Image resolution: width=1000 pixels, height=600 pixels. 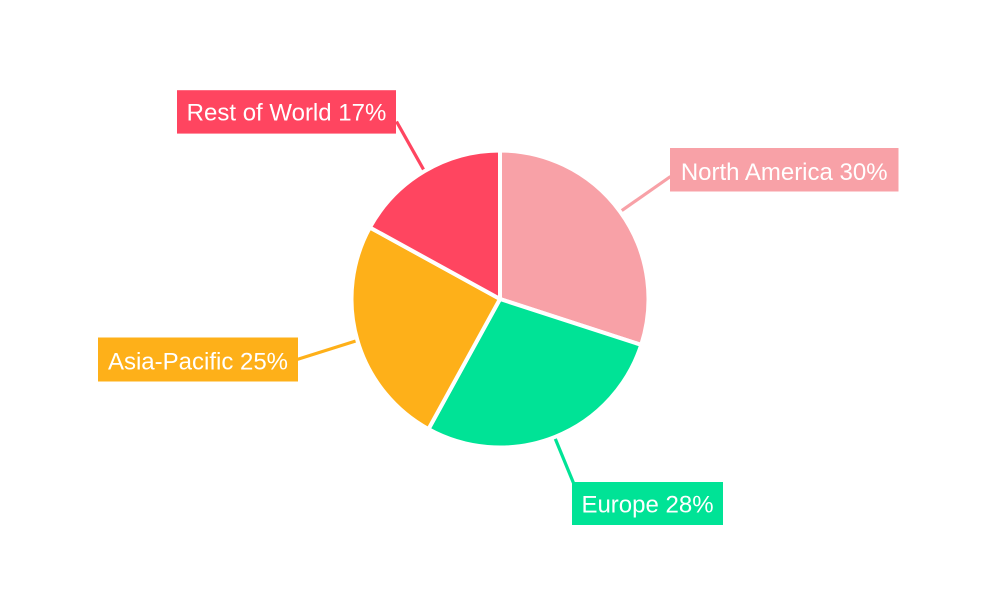 What do you see at coordinates (198, 362) in the screenshot?
I see `svg-text: Asia-Pacific 25%` at bounding box center [198, 362].